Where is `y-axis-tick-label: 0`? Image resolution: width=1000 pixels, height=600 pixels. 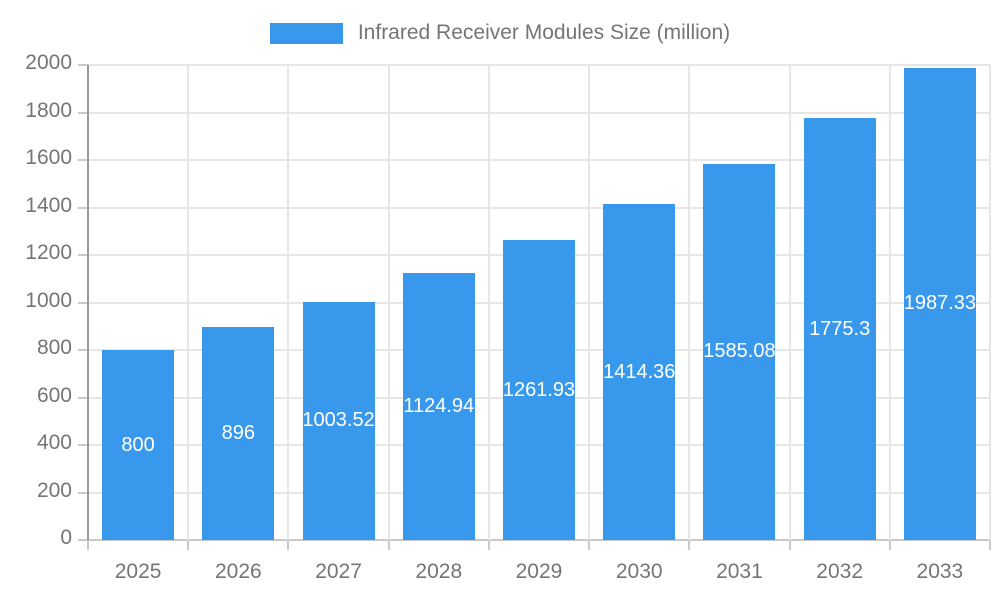 y-axis-tick-label: 0 is located at coordinates (66, 537).